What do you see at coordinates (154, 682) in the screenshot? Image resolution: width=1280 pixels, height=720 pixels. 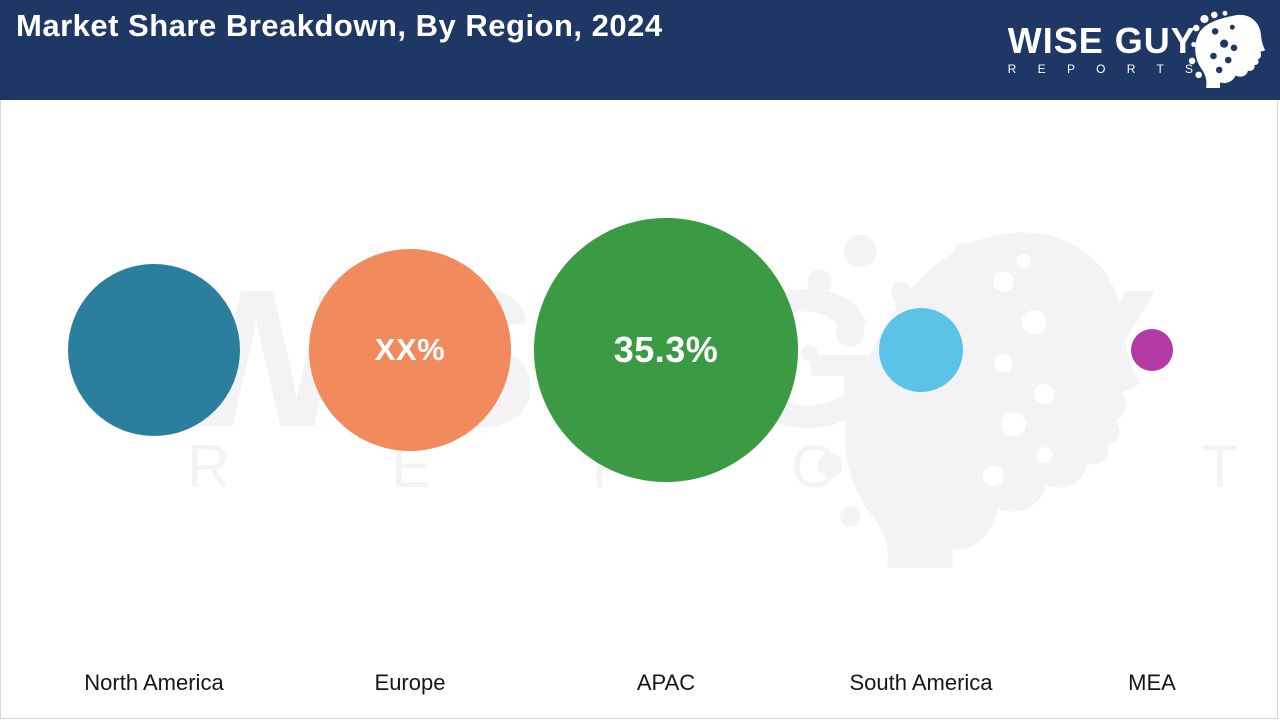 I see `category-label-north-america: North America` at bounding box center [154, 682].